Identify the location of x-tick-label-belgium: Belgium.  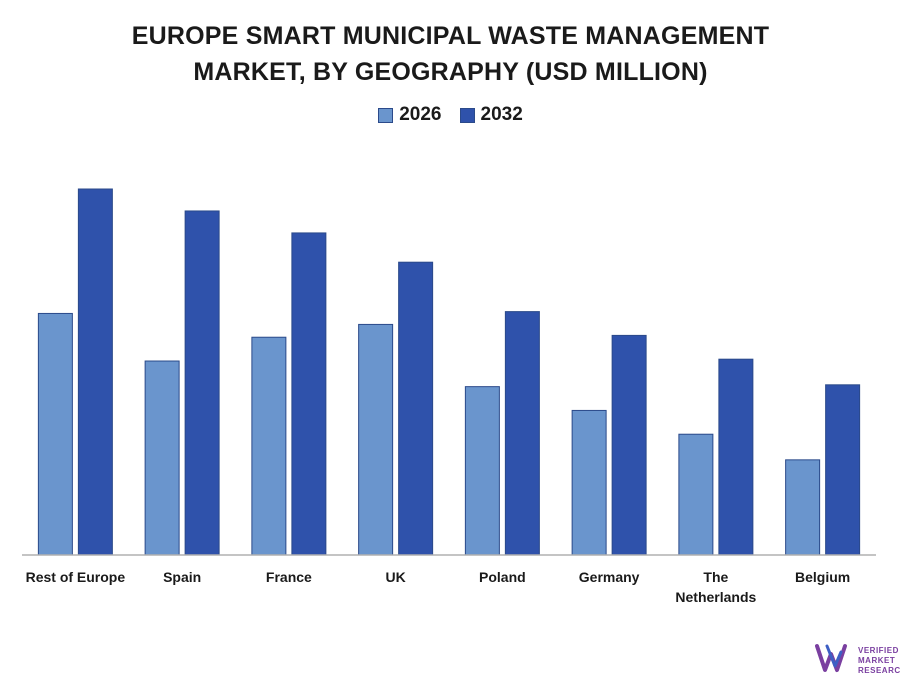
(822, 577).